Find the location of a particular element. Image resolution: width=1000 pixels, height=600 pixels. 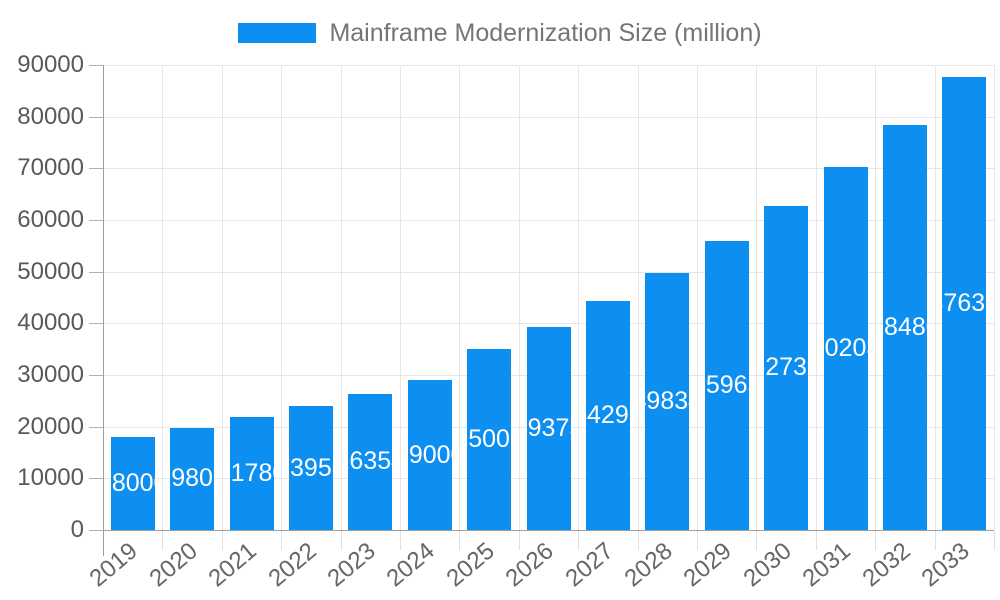

bar: 18000 is located at coordinates (132, 483).